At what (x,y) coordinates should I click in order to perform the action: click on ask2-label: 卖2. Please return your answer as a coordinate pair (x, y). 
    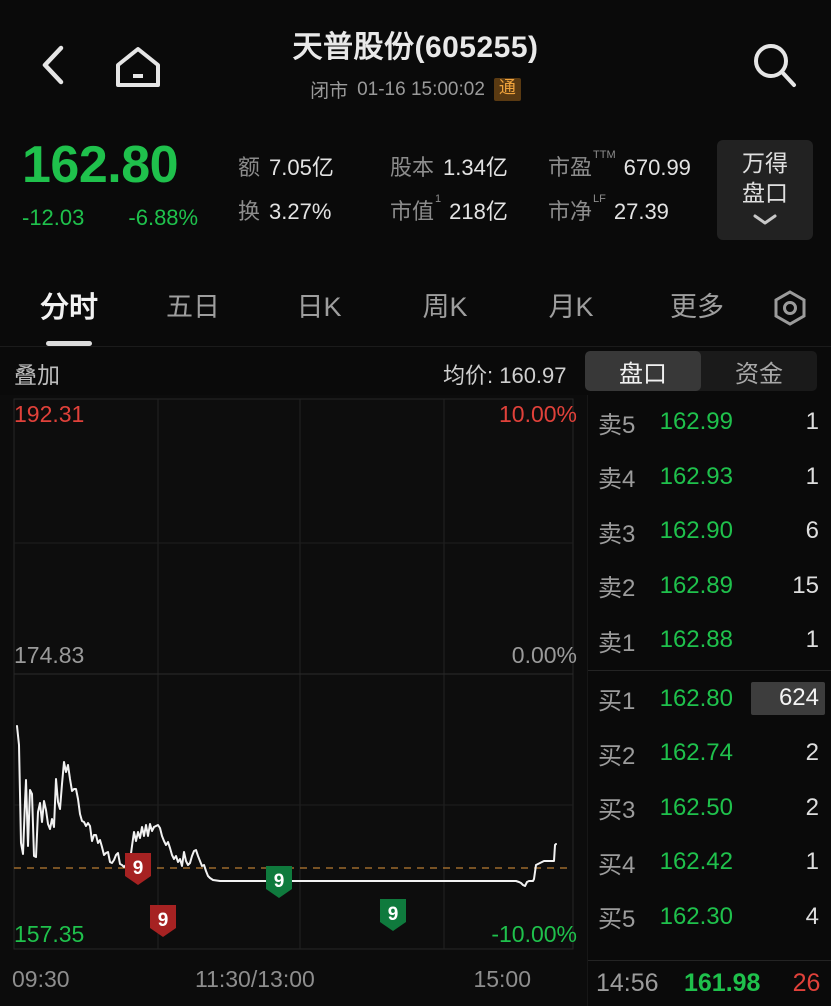
    Looking at the image, I should click on (617, 589).